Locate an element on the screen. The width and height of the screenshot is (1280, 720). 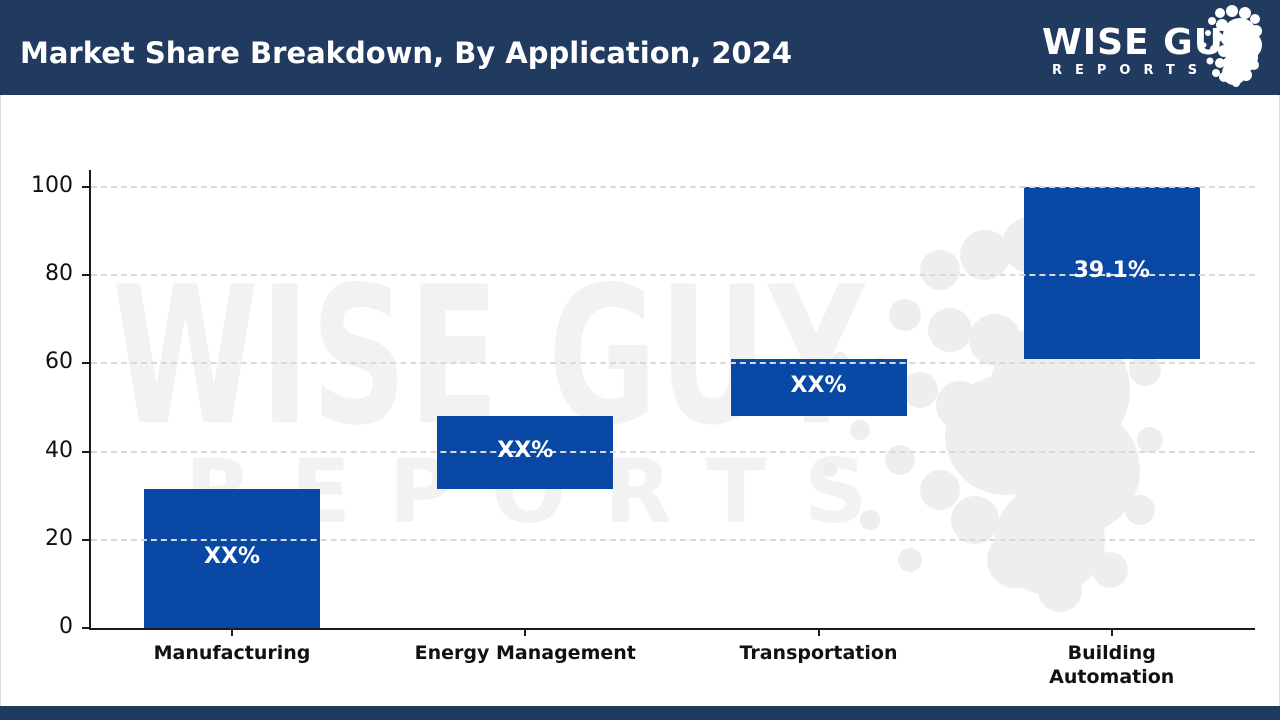
bar-label: 39.1% is located at coordinates (1111, 271).